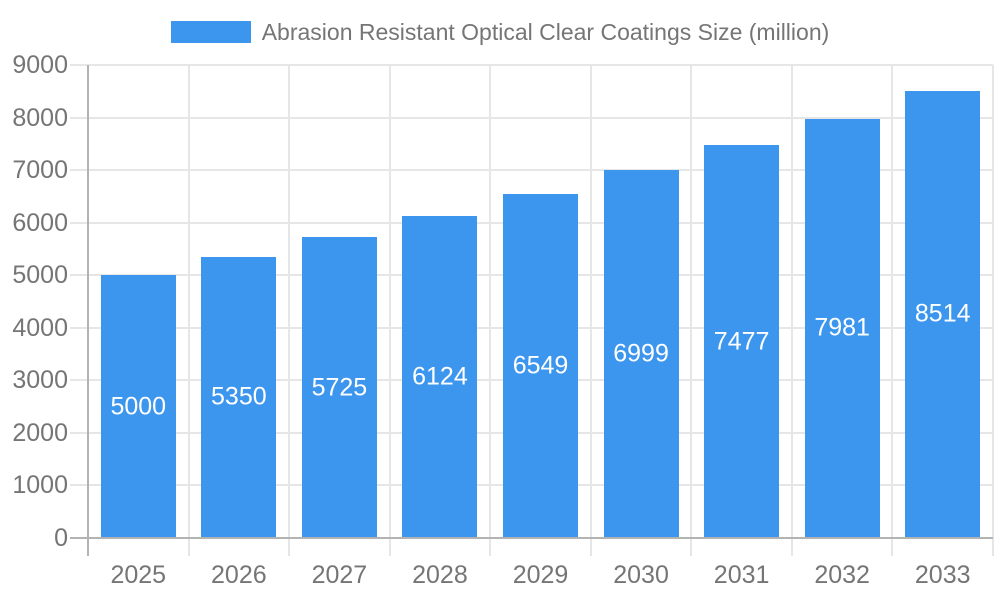 The height and width of the screenshot is (600, 1000). I want to click on x-tick-label: 2029, so click(540, 575).